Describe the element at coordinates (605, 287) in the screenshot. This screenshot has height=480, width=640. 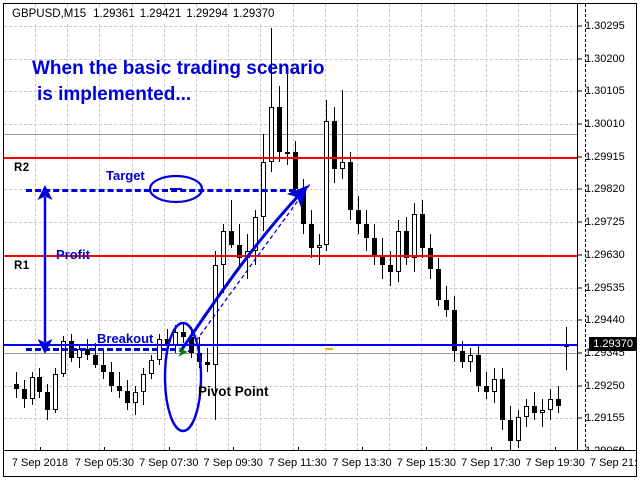
I see `price-tick-label: 1.29535` at that location.